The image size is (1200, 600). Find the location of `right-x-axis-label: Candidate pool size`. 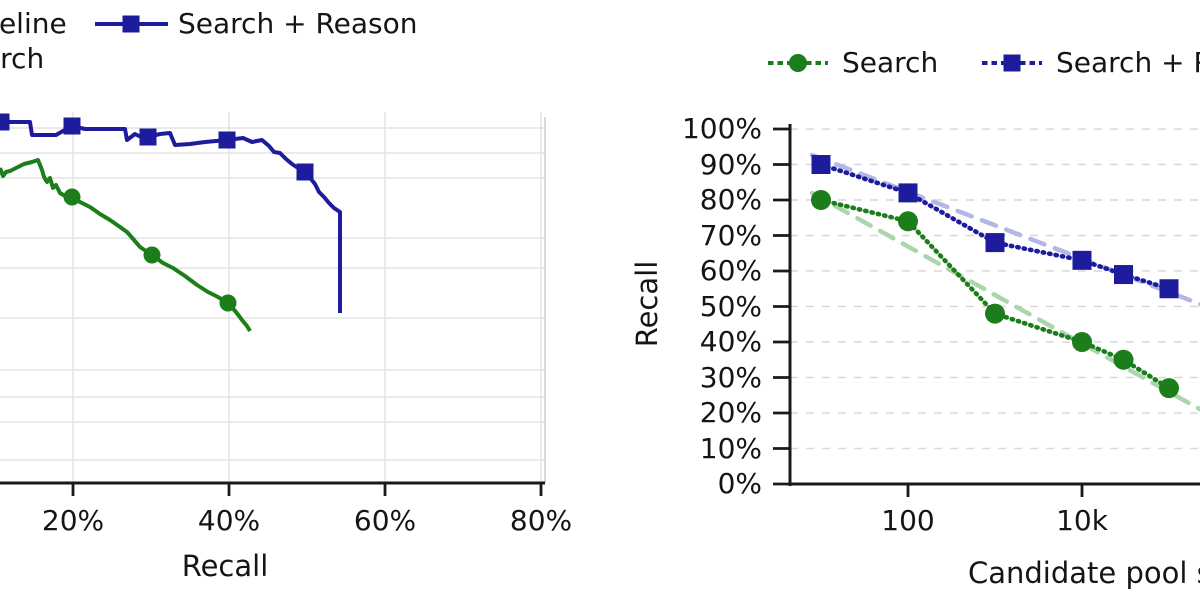

right-x-axis-label: Candidate pool size is located at coordinates (1084, 573).